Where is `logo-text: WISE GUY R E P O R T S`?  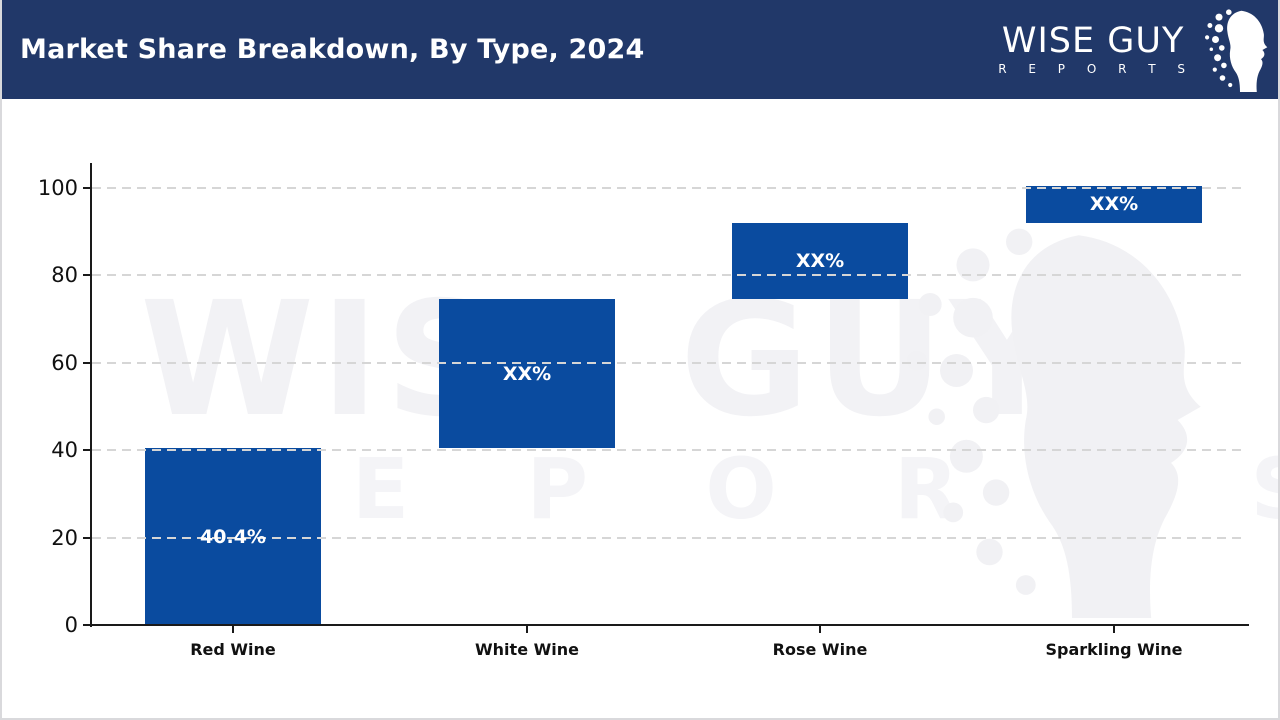
logo-text: WISE GUY R E P O R T S is located at coordinates (1093, 48).